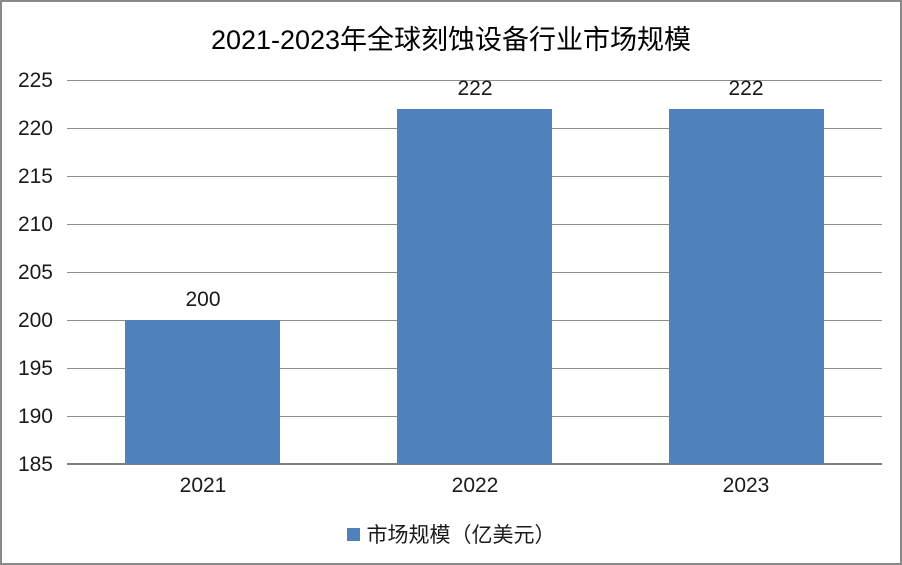  Describe the element at coordinates (203, 485) in the screenshot. I see `x-tick-label: 2021` at that location.